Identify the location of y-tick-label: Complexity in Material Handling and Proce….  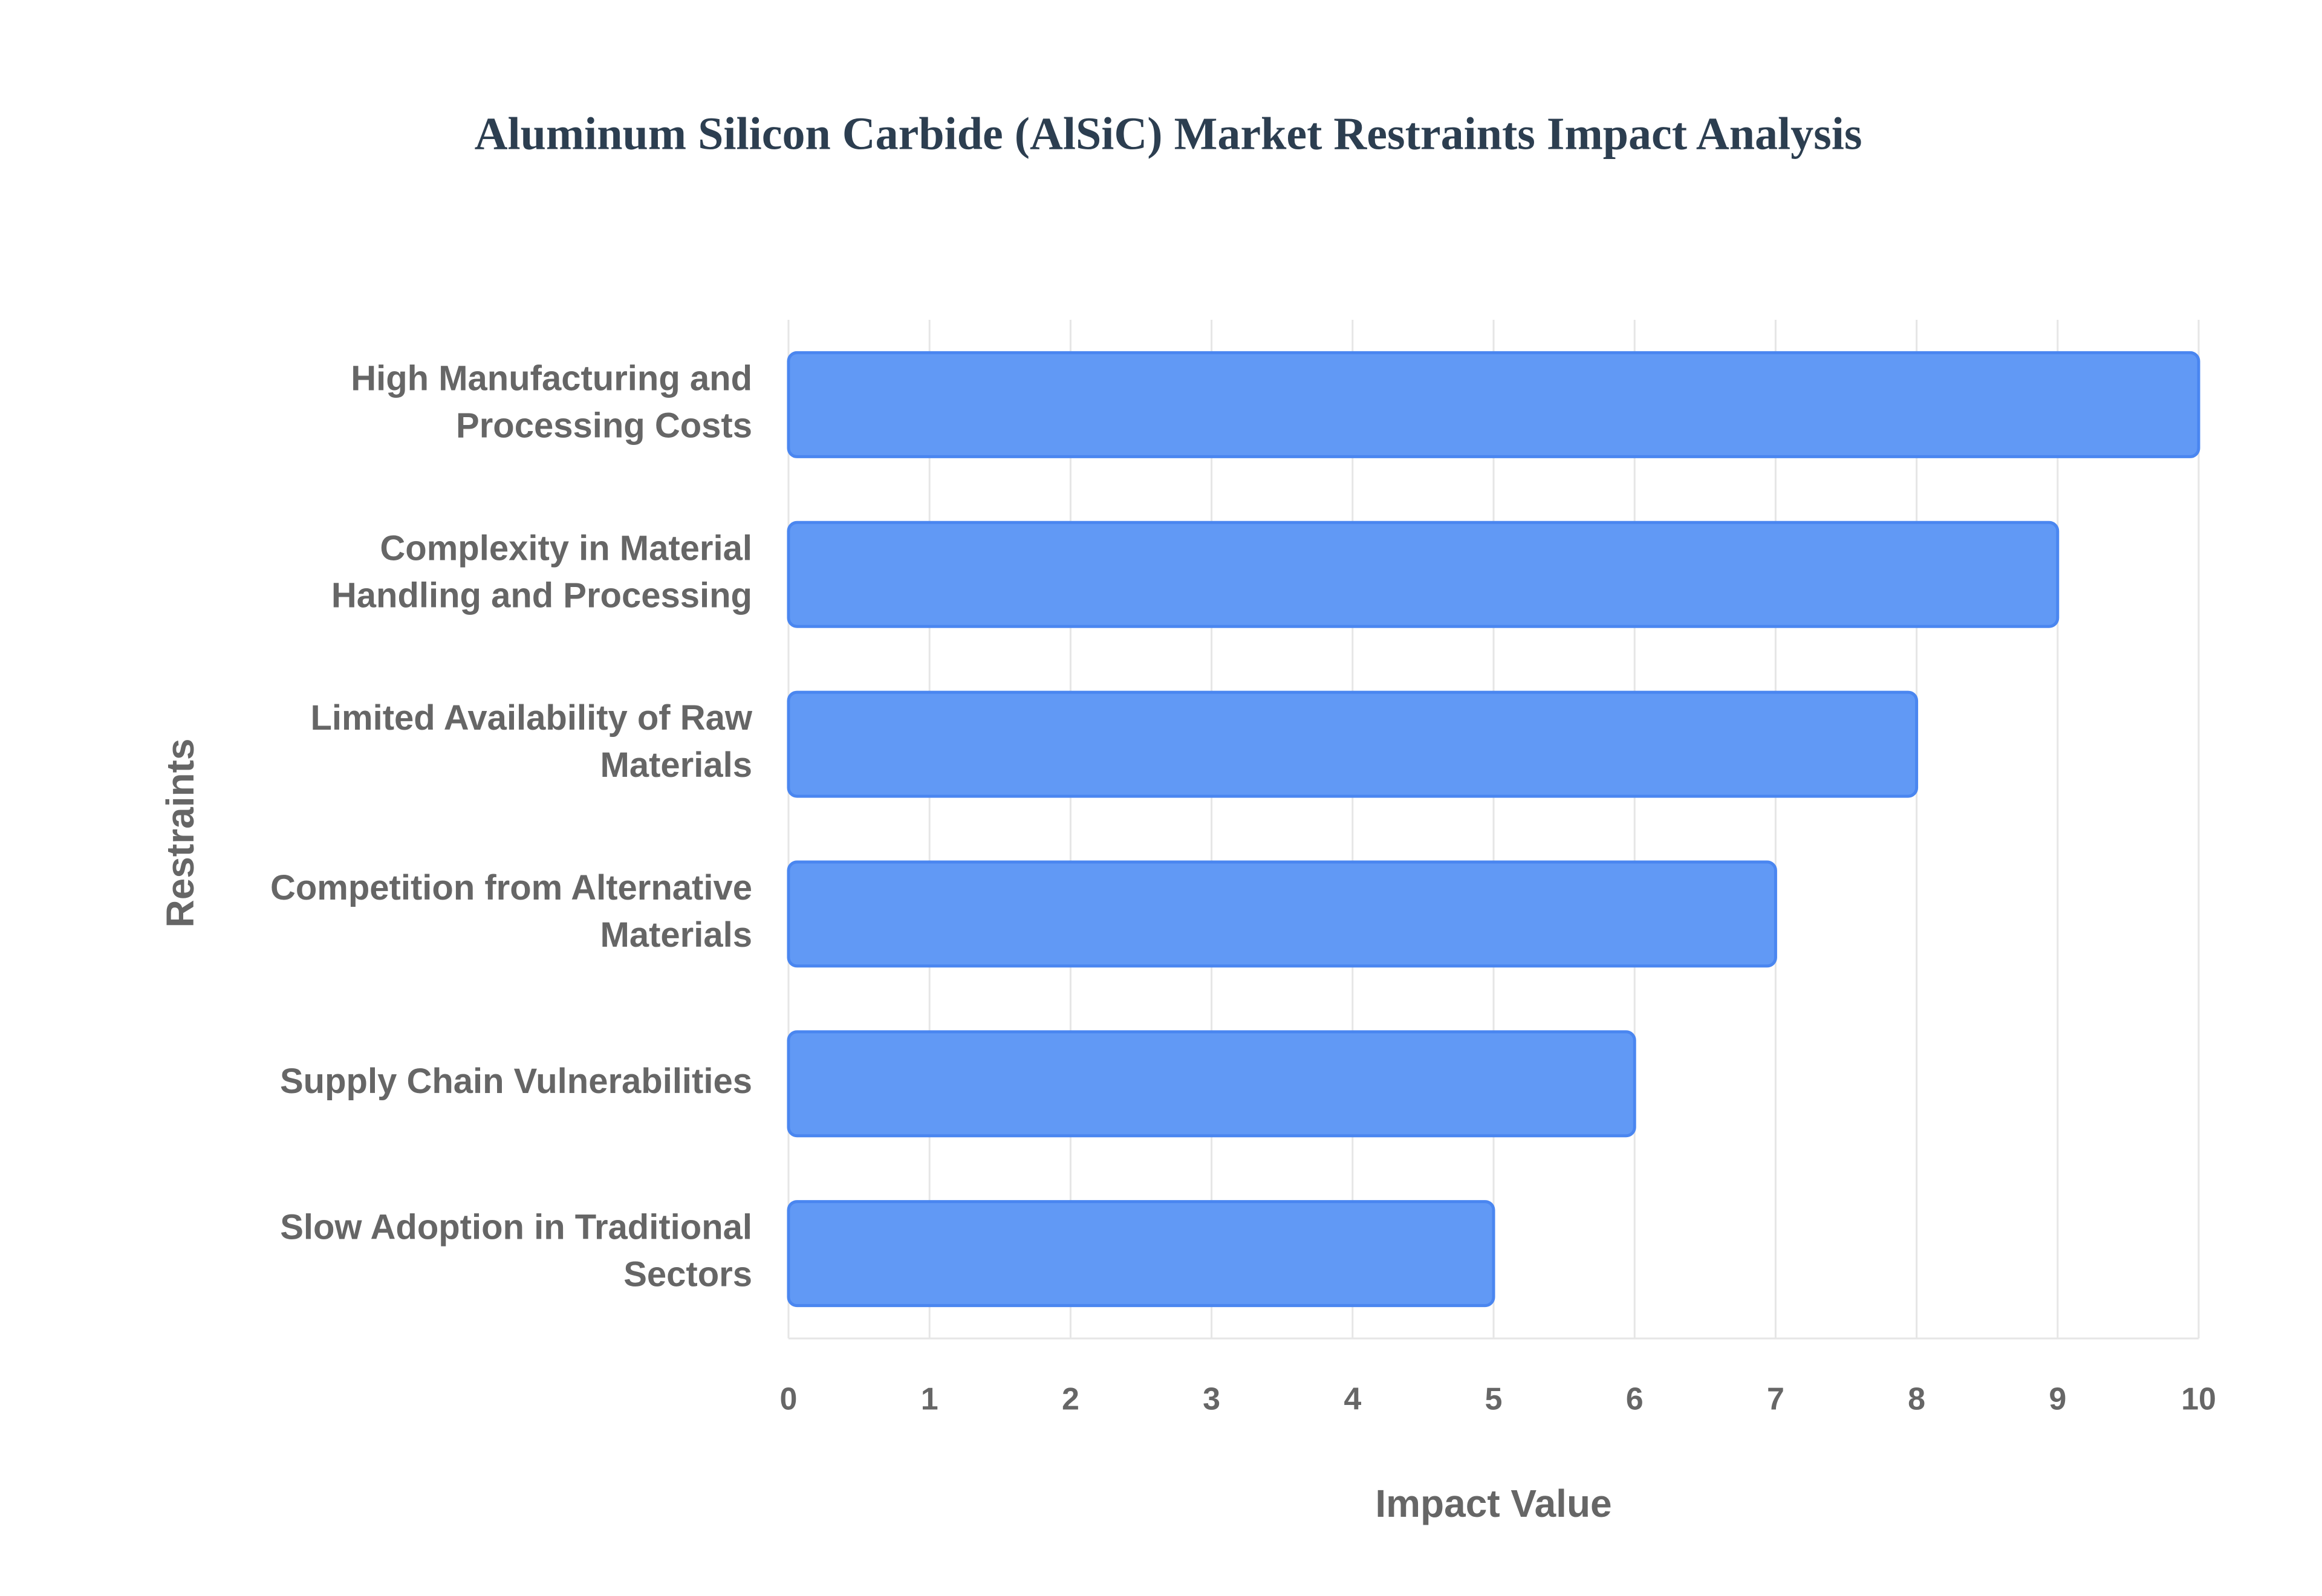
(541, 572).